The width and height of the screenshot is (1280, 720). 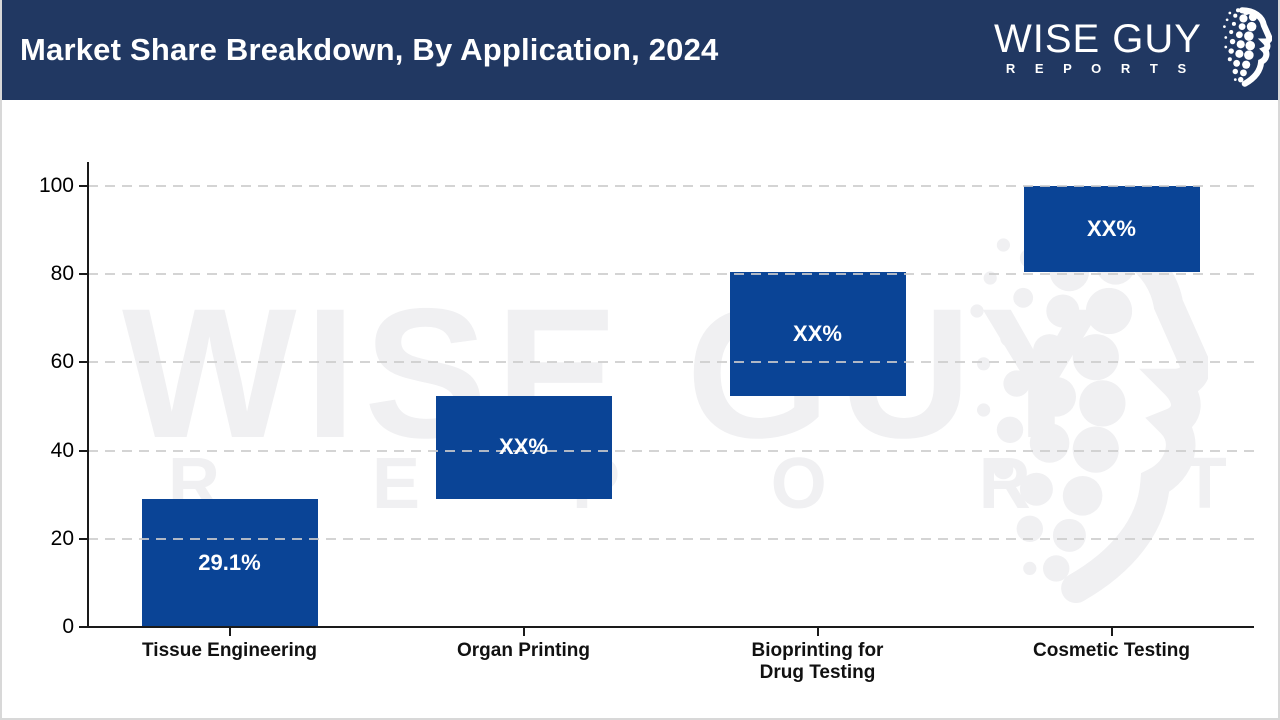 What do you see at coordinates (670, 627) in the screenshot?
I see `x-axis-line` at bounding box center [670, 627].